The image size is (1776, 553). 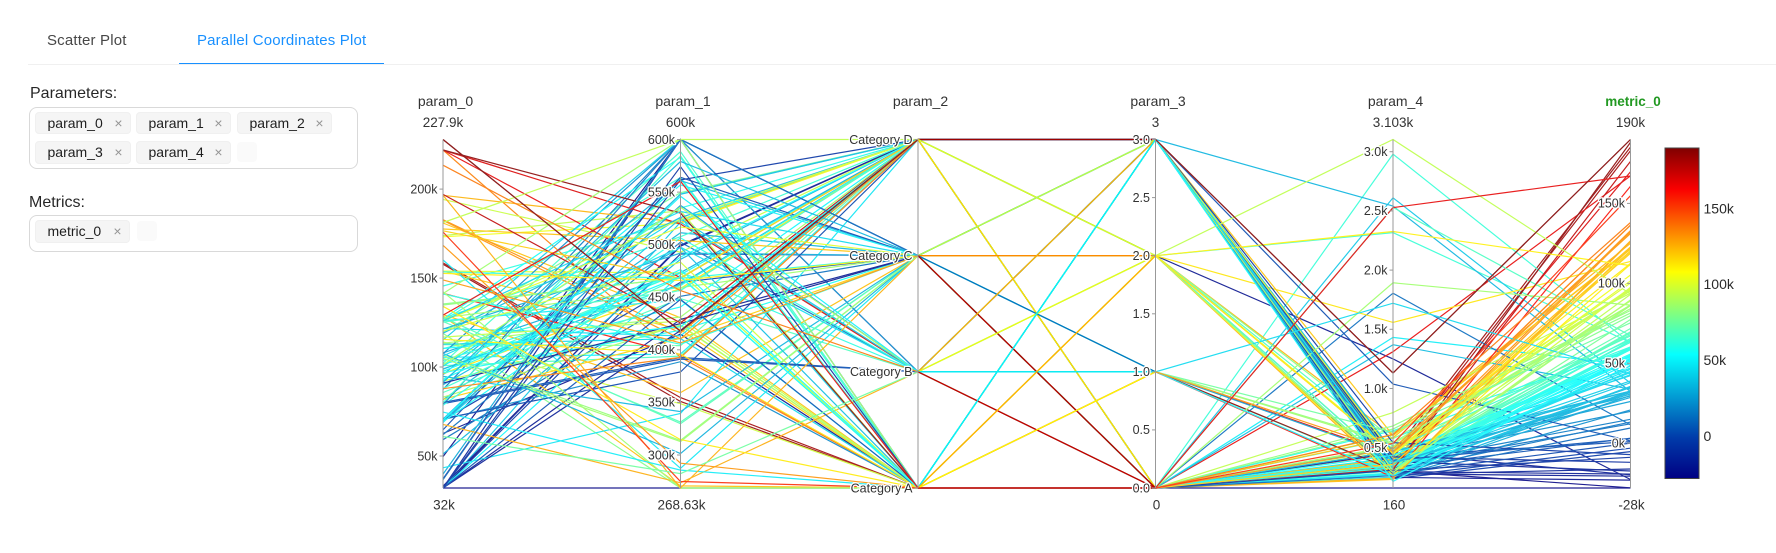 I want to click on svg-text: 190k, so click(x=1631, y=122).